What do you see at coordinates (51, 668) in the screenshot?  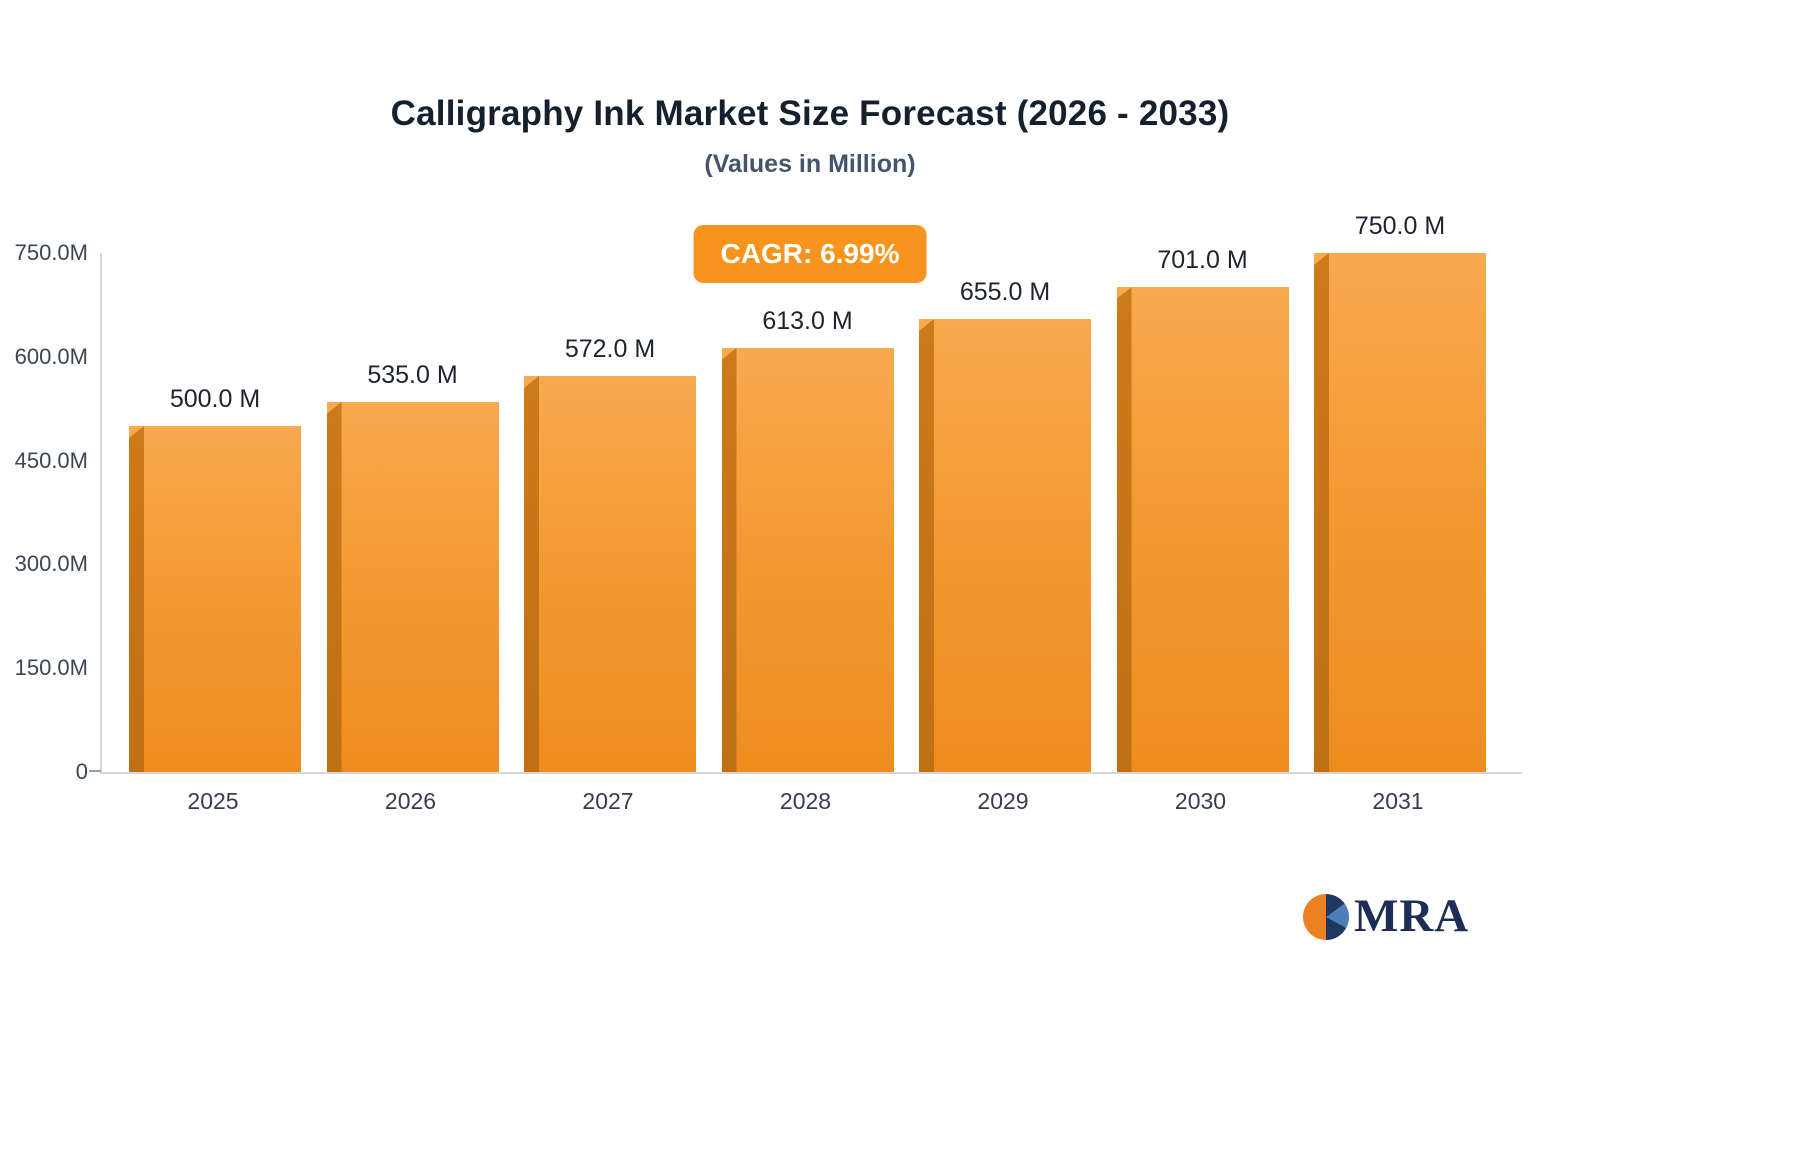 I see `y-axis-label: 150.0M` at bounding box center [51, 668].